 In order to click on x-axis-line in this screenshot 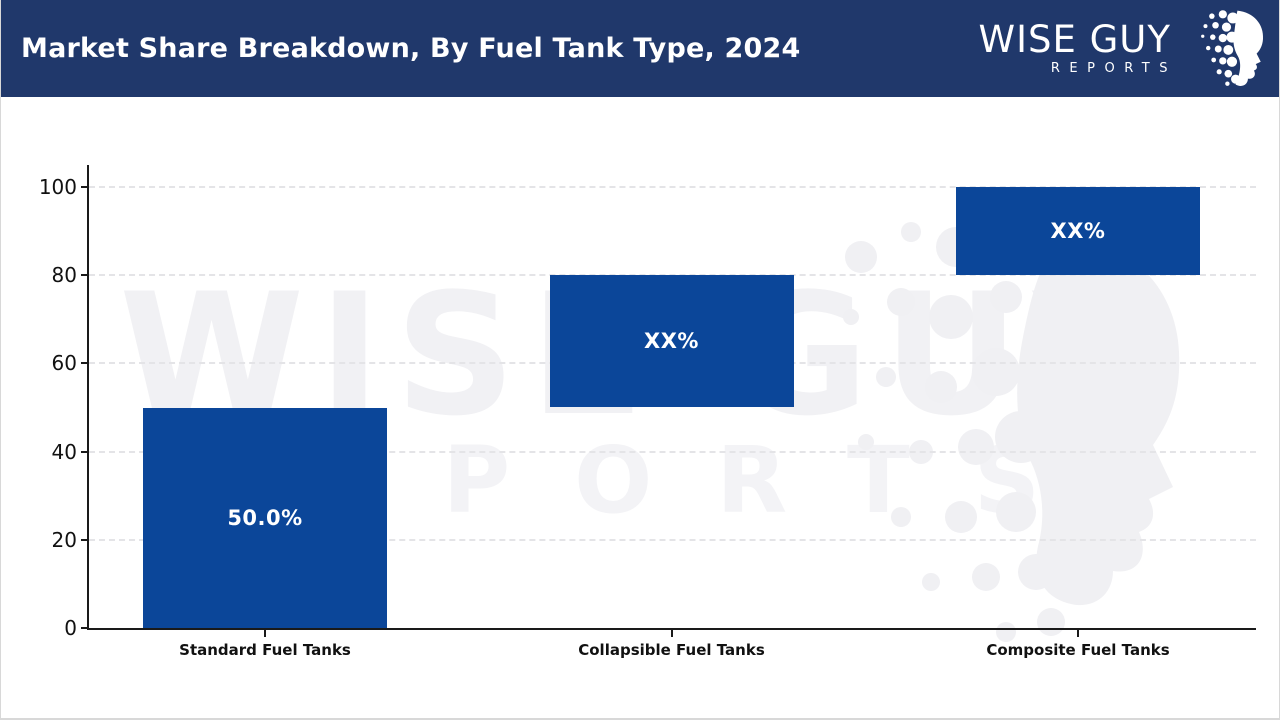, I will do `click(671, 629)`.